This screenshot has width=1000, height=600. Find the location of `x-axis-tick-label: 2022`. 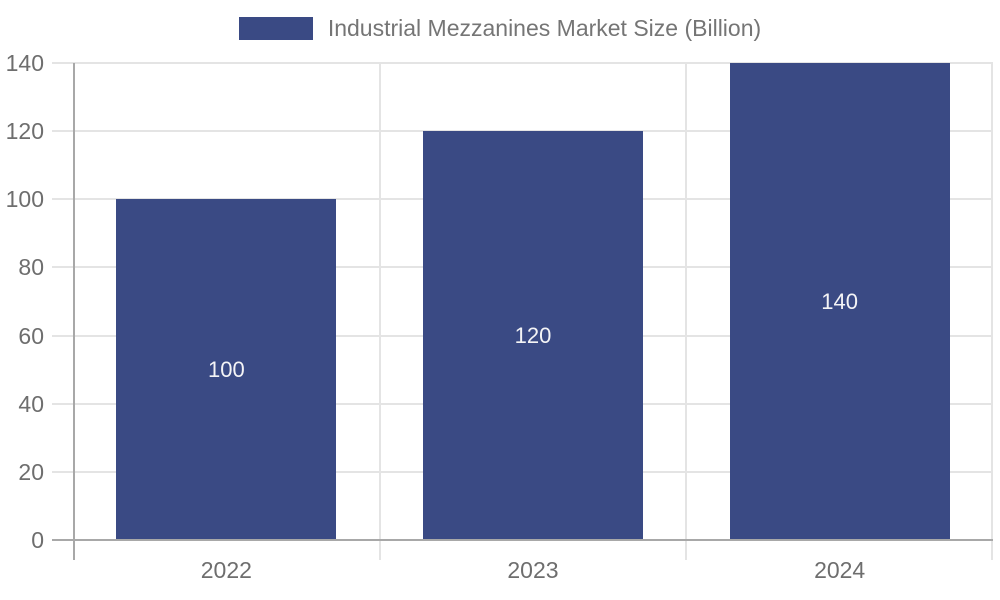

x-axis-tick-label: 2022 is located at coordinates (226, 570).